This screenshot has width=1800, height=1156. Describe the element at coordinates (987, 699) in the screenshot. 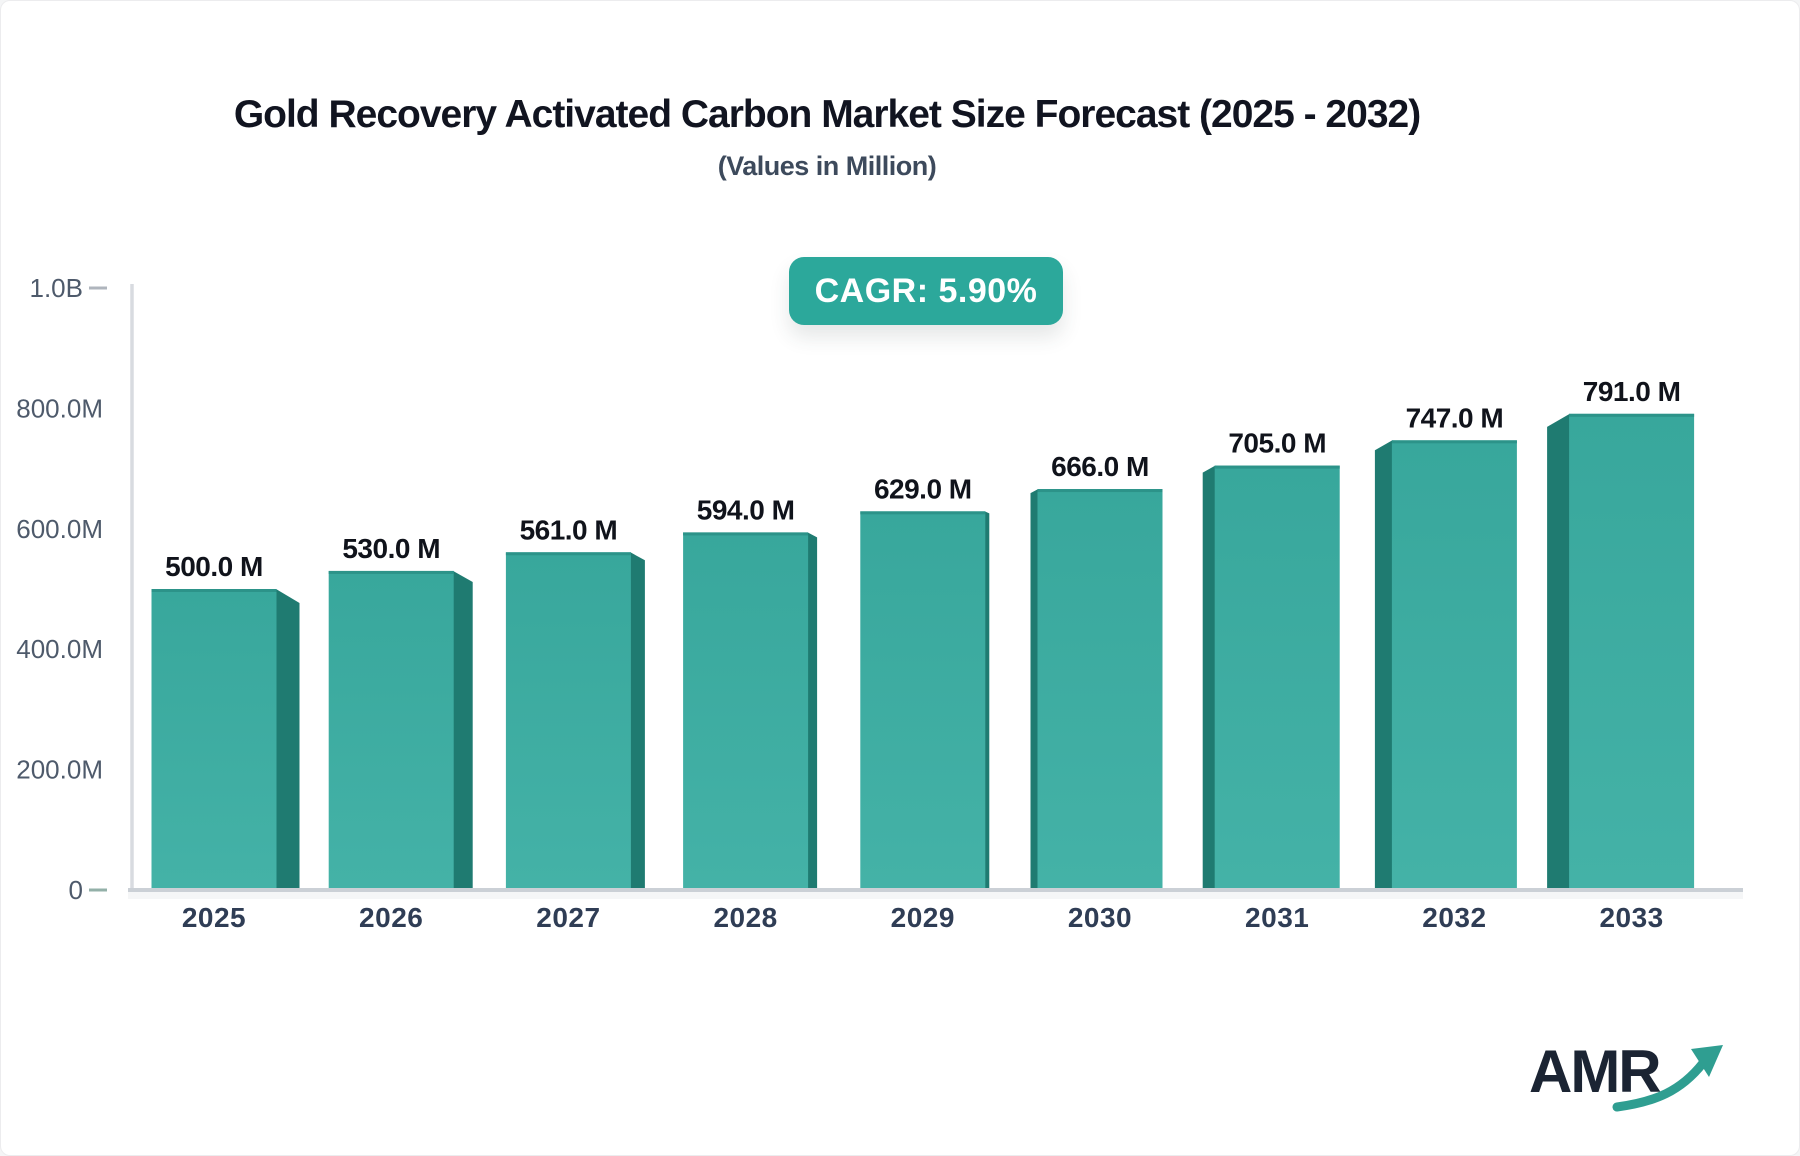

I see `bar-side-face-2029` at that location.